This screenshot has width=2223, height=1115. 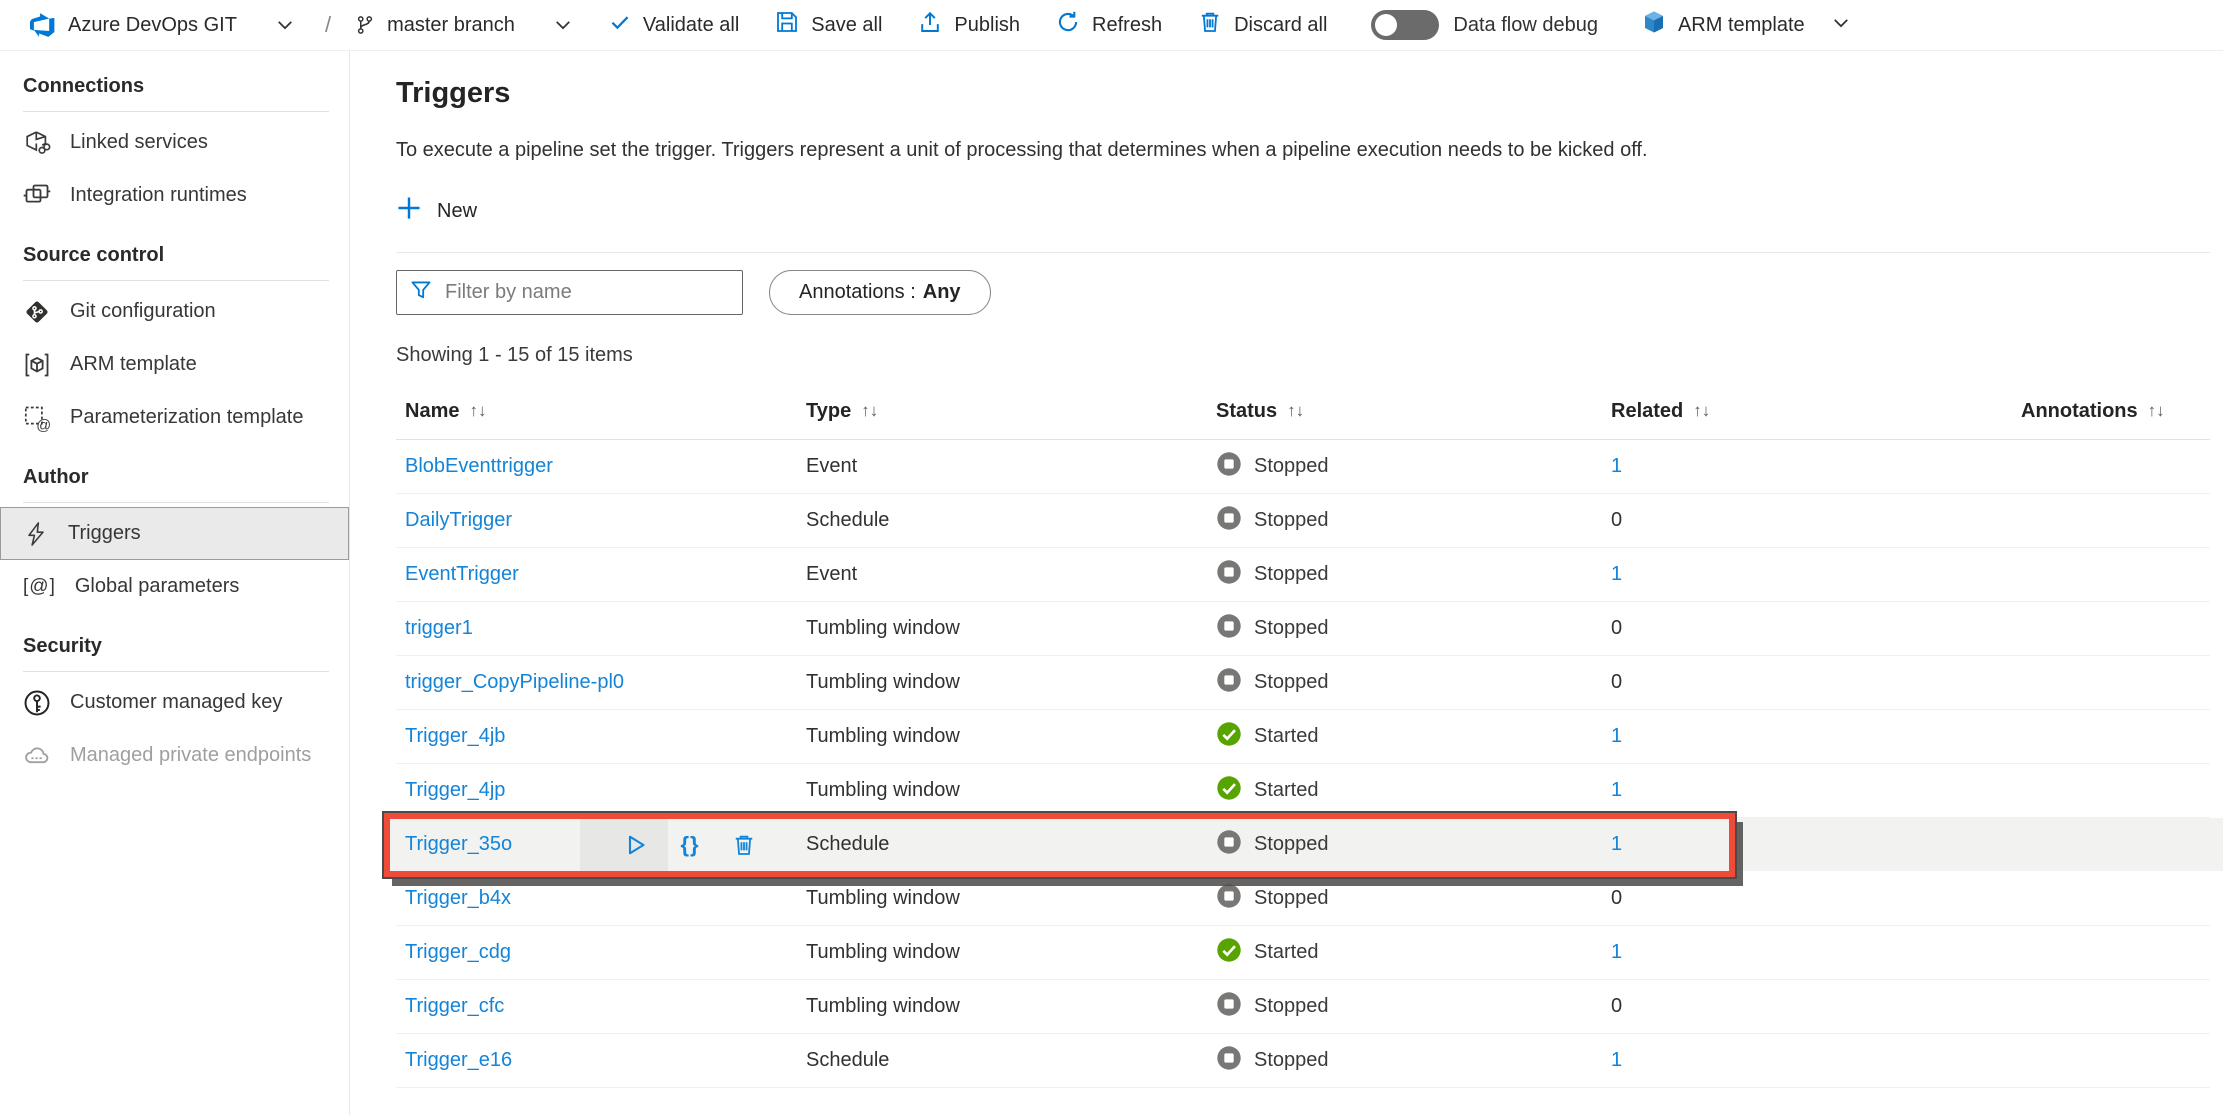 I want to click on start-trigger-button, so click(x=636, y=845).